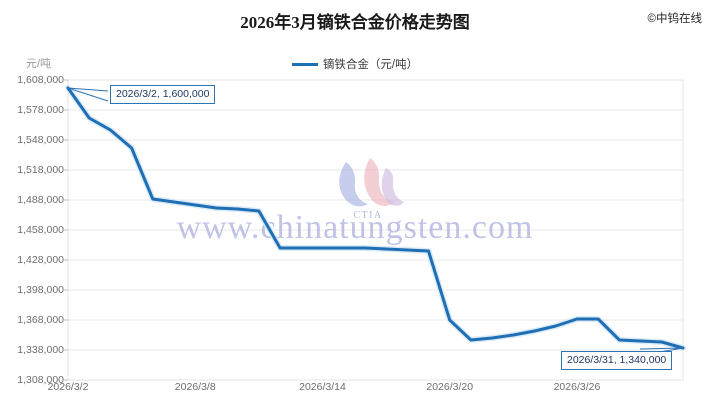  What do you see at coordinates (40, 230) in the screenshot?
I see `y-axis-tick-label: 1,458,000` at bounding box center [40, 230].